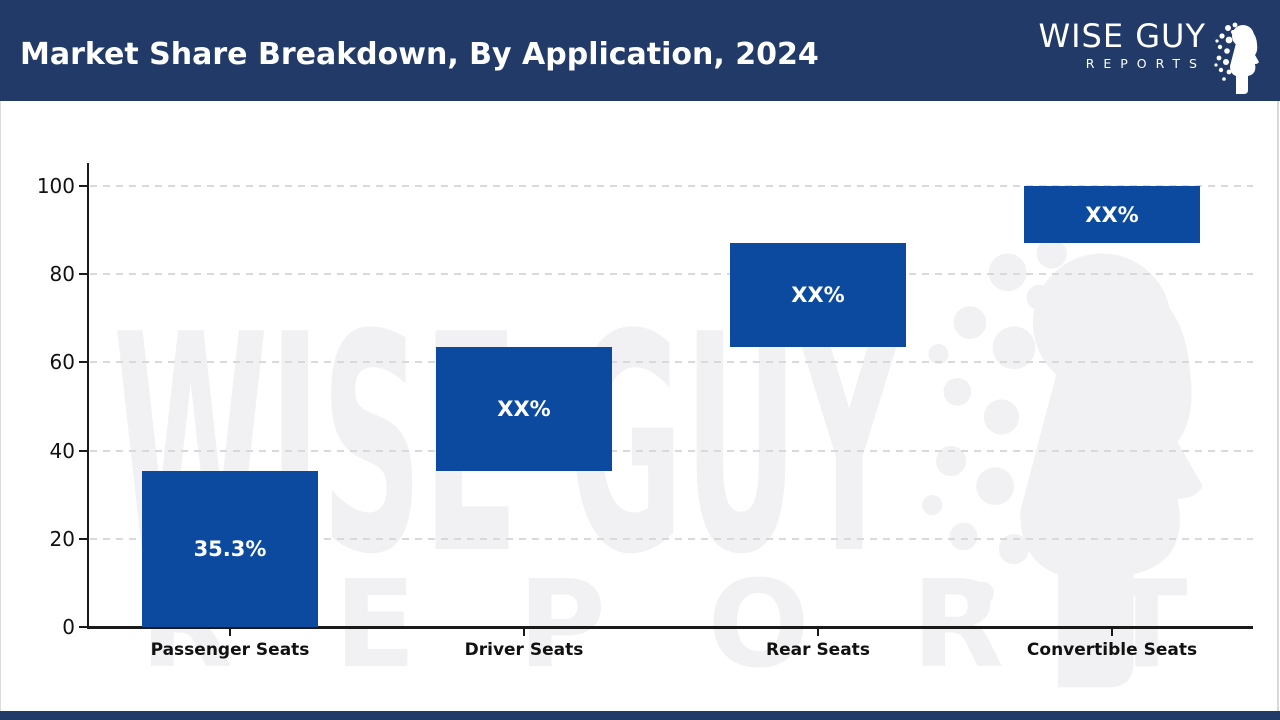  Describe the element at coordinates (55, 186) in the screenshot. I see `y-tick-label: 100` at that location.